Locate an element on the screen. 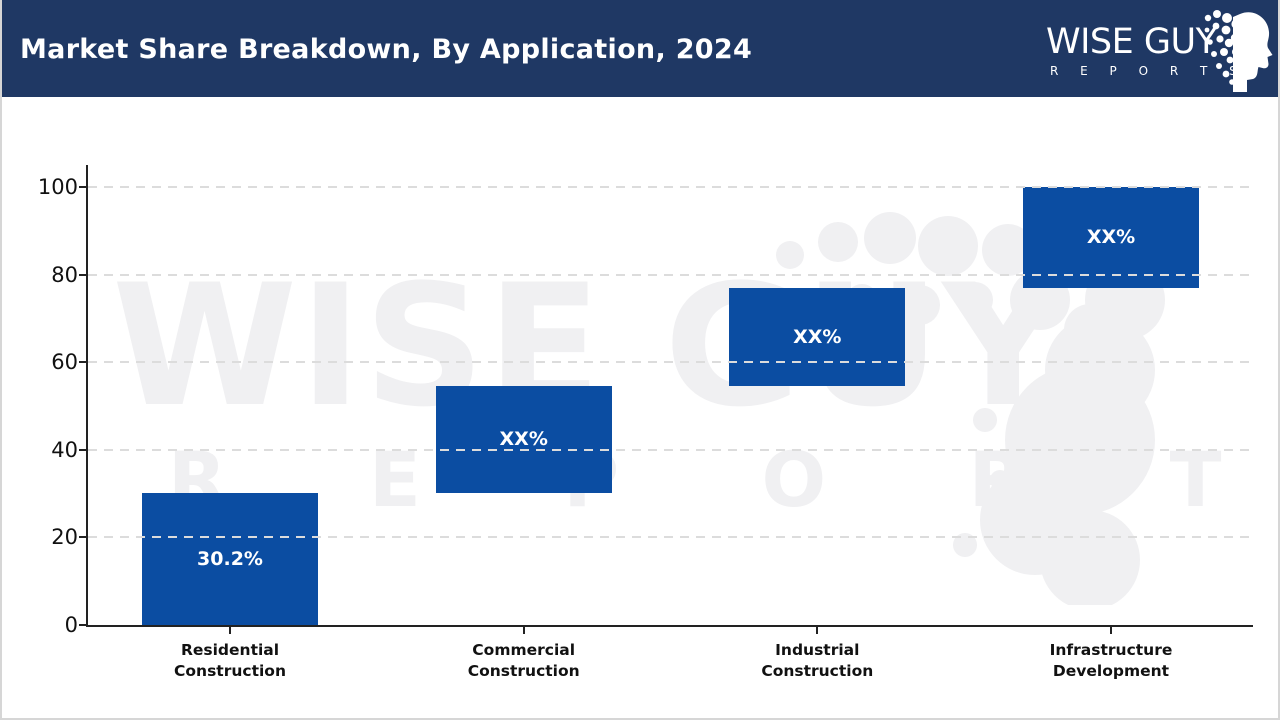 Image resolution: width=1280 pixels, height=720 pixels. x-axis-label-infrastructure-development: Infrastructure Development is located at coordinates (1111, 660).